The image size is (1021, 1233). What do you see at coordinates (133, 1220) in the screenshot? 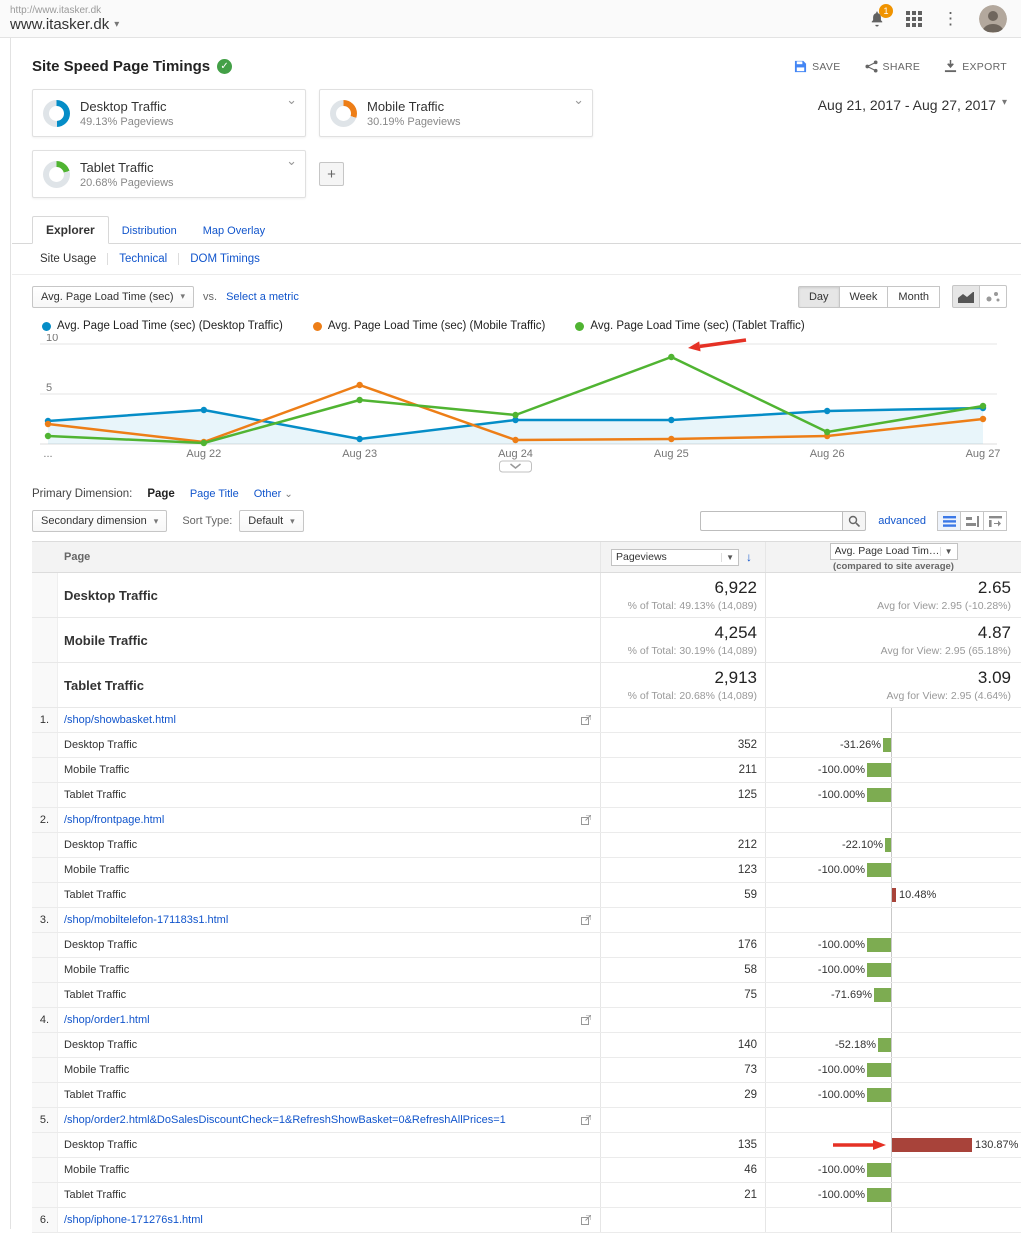
I see `page-url-link: /shop/iphone-171276s1.html` at bounding box center [133, 1220].